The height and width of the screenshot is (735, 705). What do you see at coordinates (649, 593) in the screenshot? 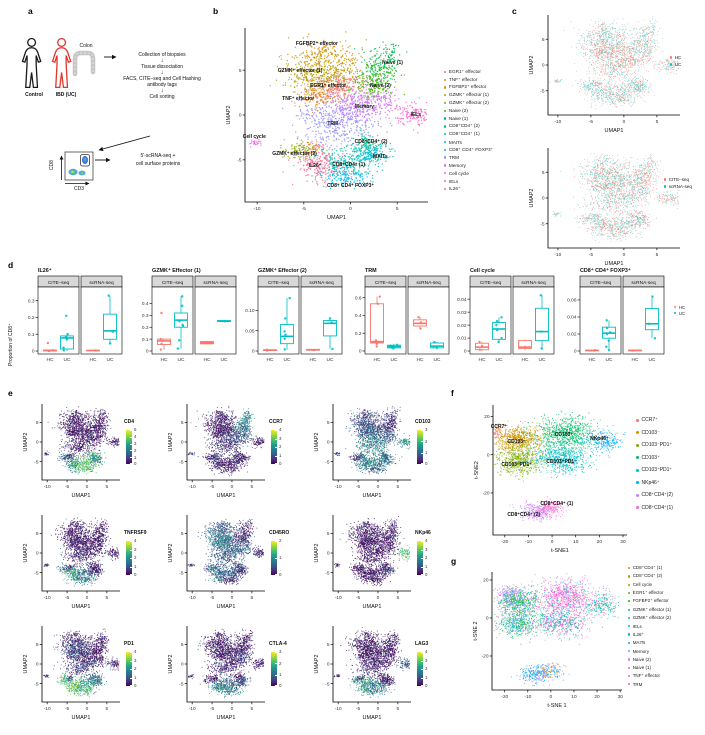
I see `legend-item: EGR1⁺ effector` at bounding box center [649, 593].